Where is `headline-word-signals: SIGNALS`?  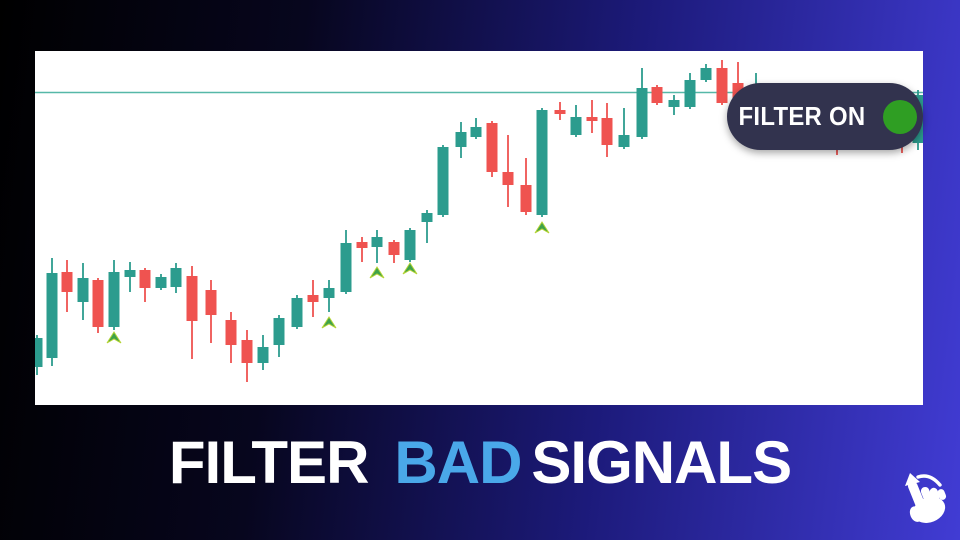
headline-word-signals: SIGNALS is located at coordinates (661, 462).